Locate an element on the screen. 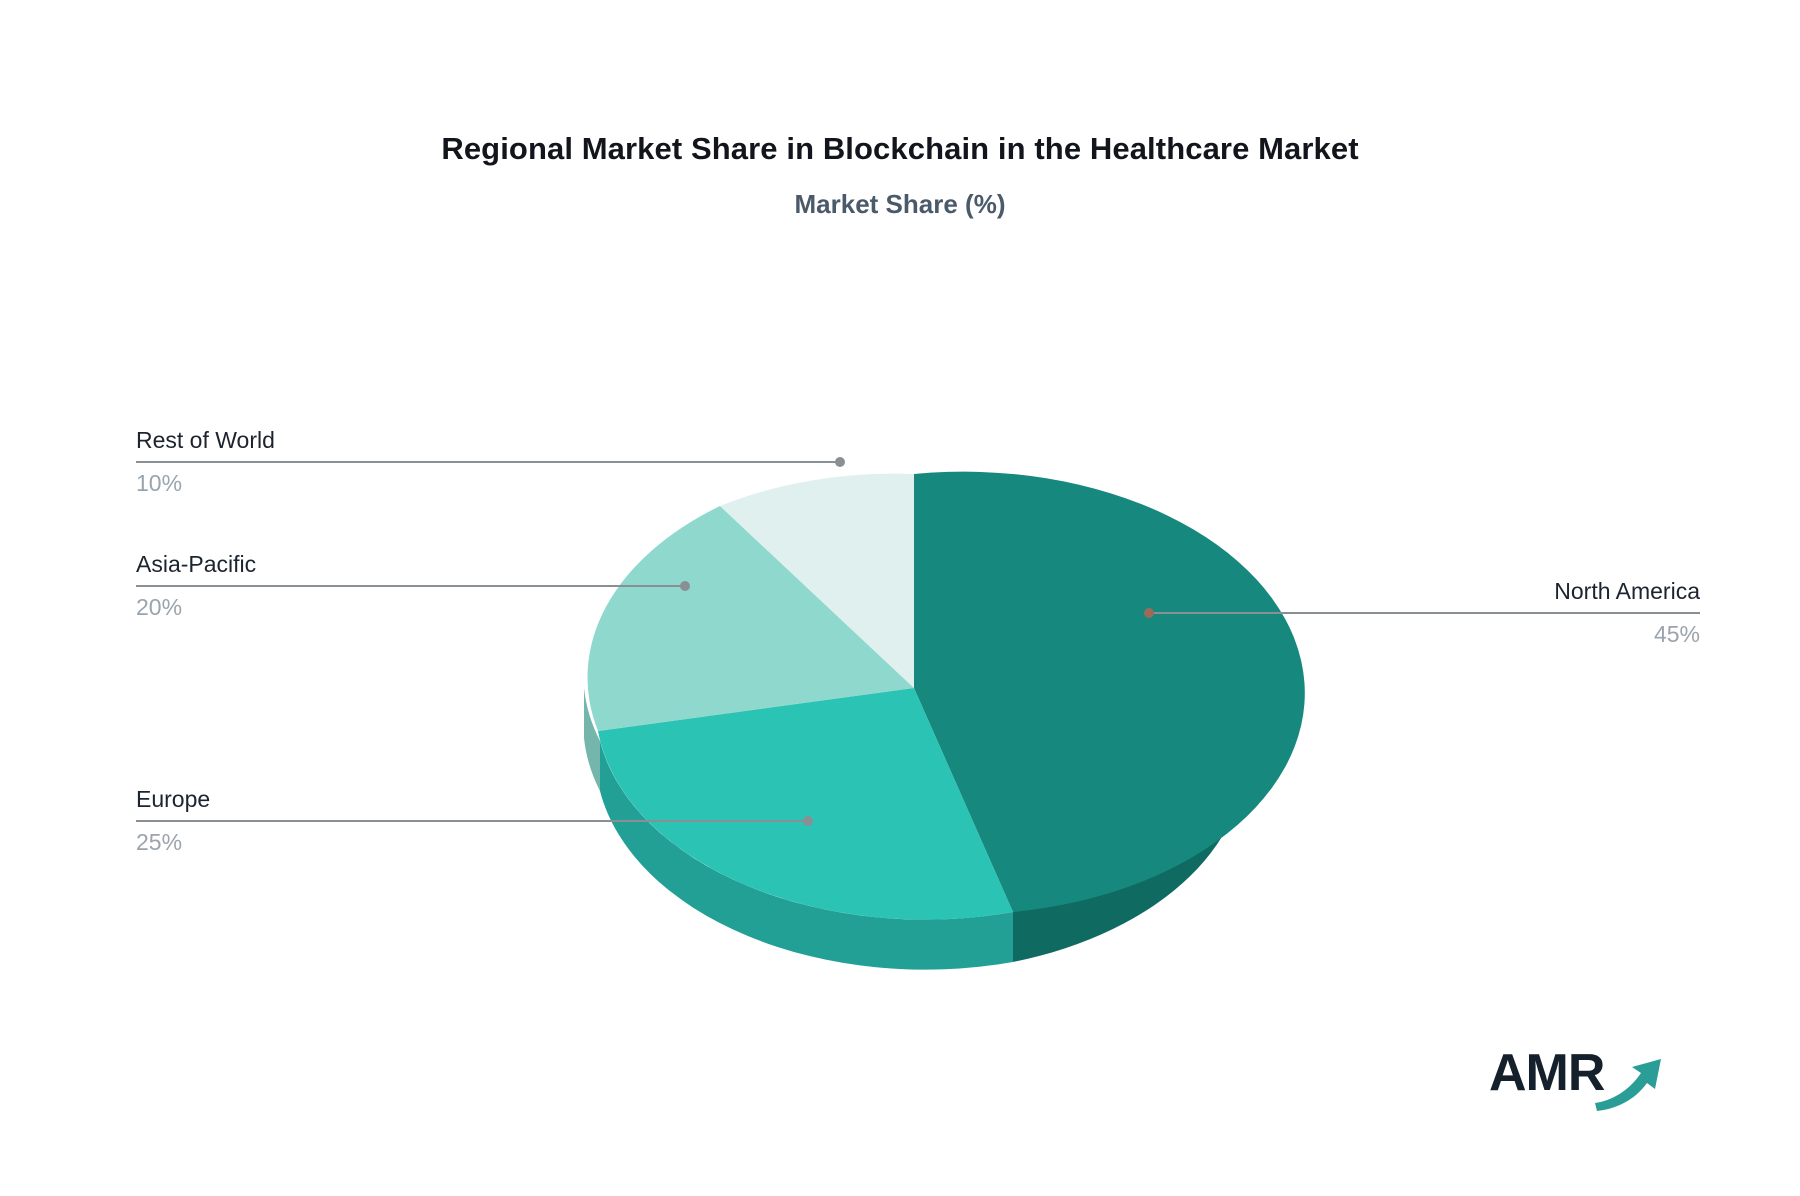  leader-dot-europe is located at coordinates (808, 821).